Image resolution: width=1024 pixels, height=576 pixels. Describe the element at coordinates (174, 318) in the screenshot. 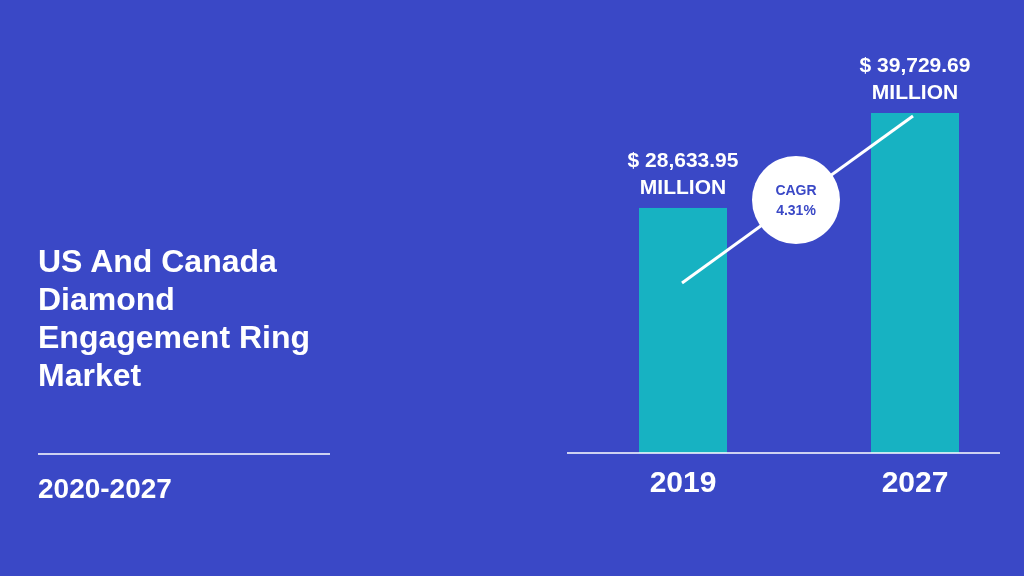

I see `text: US And Canada Diamond Engagement Ring Market` at that location.